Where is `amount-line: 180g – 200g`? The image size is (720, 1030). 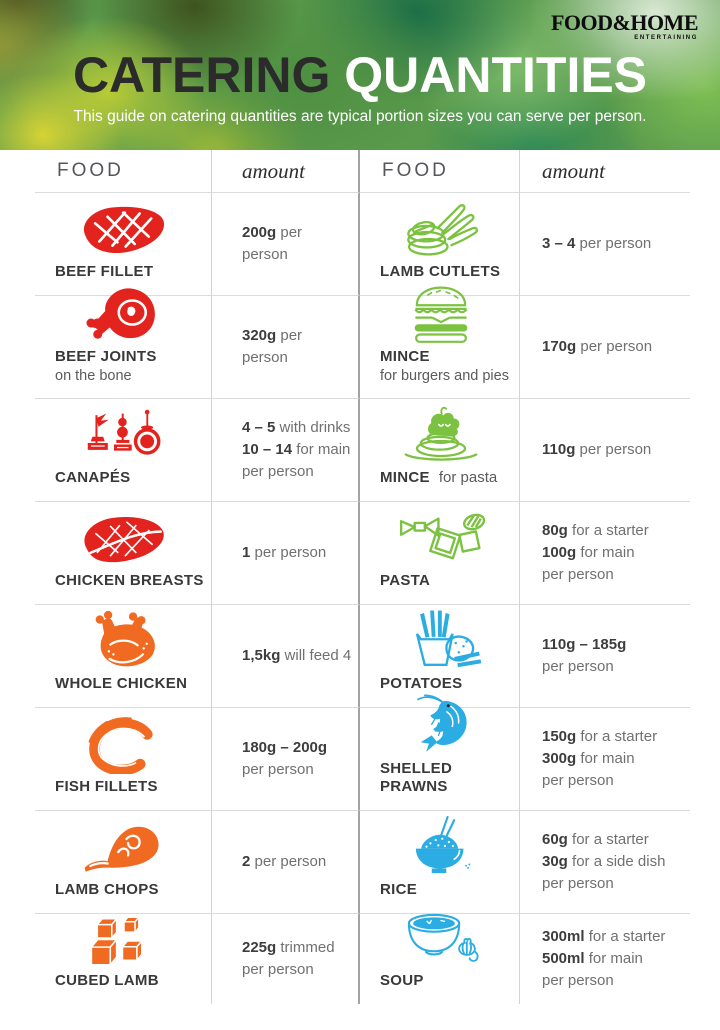 amount-line: 180g – 200g is located at coordinates (297, 748).